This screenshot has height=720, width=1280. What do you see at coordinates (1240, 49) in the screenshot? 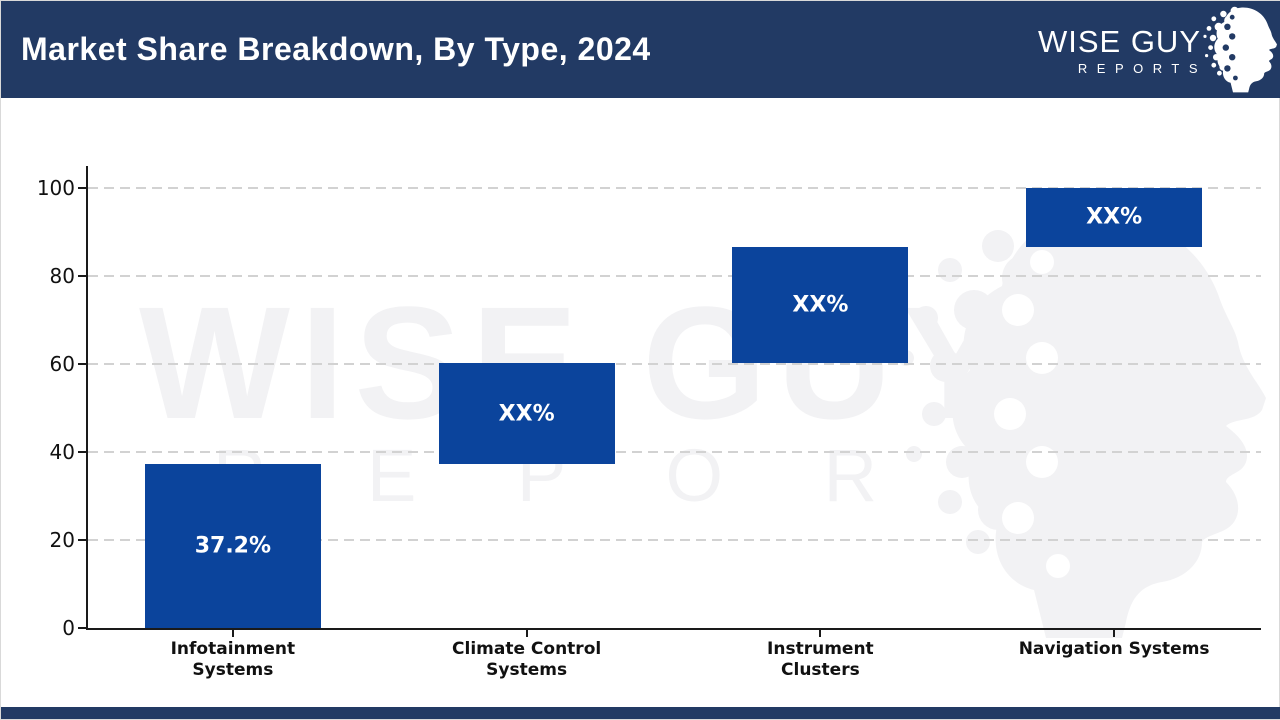
I see `logo-head-icon` at bounding box center [1240, 49].